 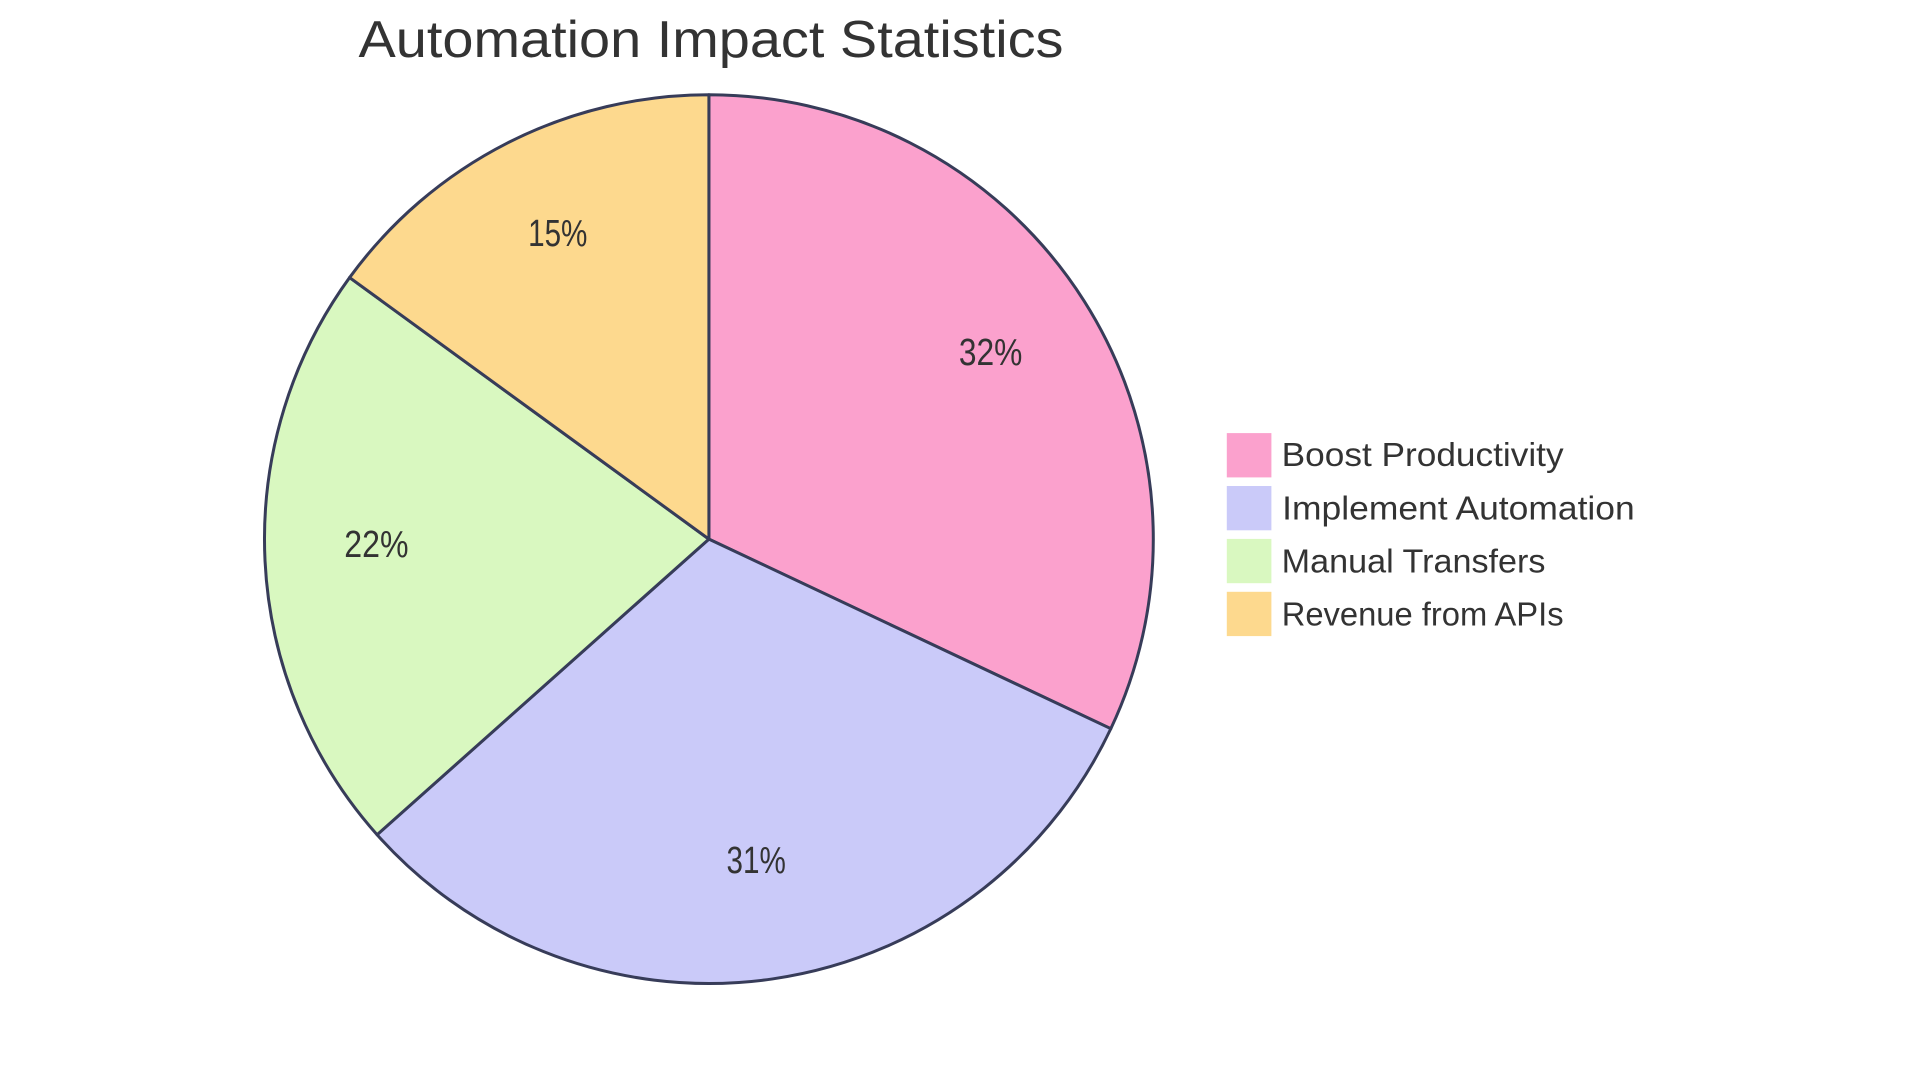 I want to click on svg-text: Implement Automation, so click(x=1458, y=507).